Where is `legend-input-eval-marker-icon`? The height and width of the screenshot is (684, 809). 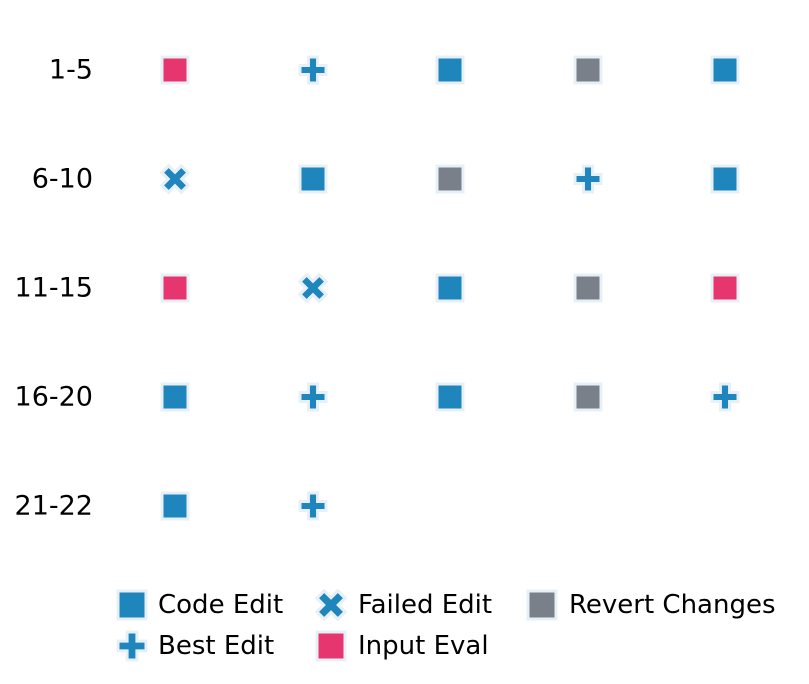
legend-input-eval-marker-icon is located at coordinates (331, 646).